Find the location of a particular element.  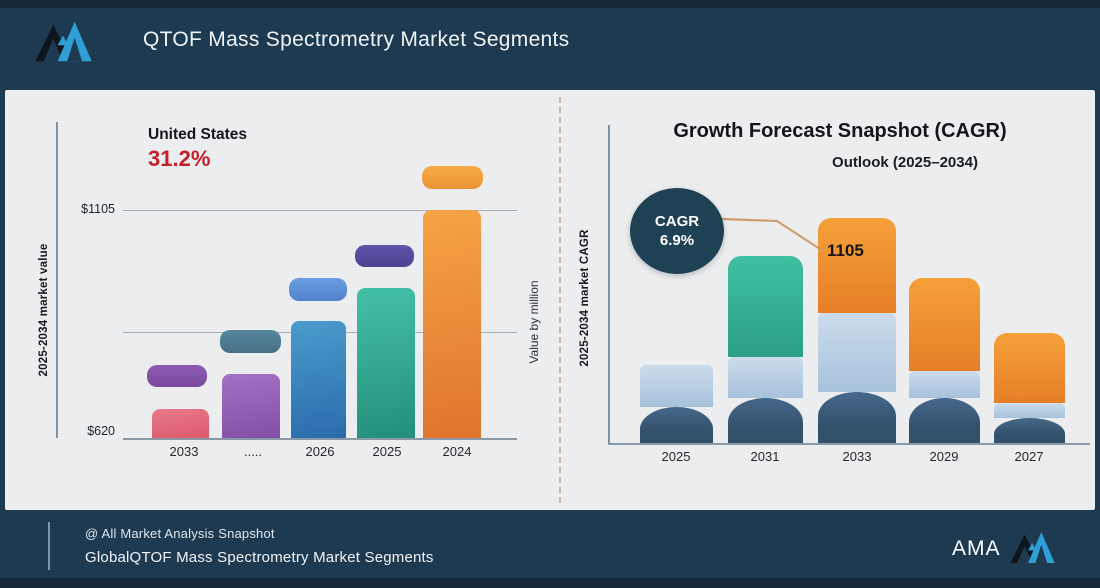

left-y-axis-line is located at coordinates (57, 280).